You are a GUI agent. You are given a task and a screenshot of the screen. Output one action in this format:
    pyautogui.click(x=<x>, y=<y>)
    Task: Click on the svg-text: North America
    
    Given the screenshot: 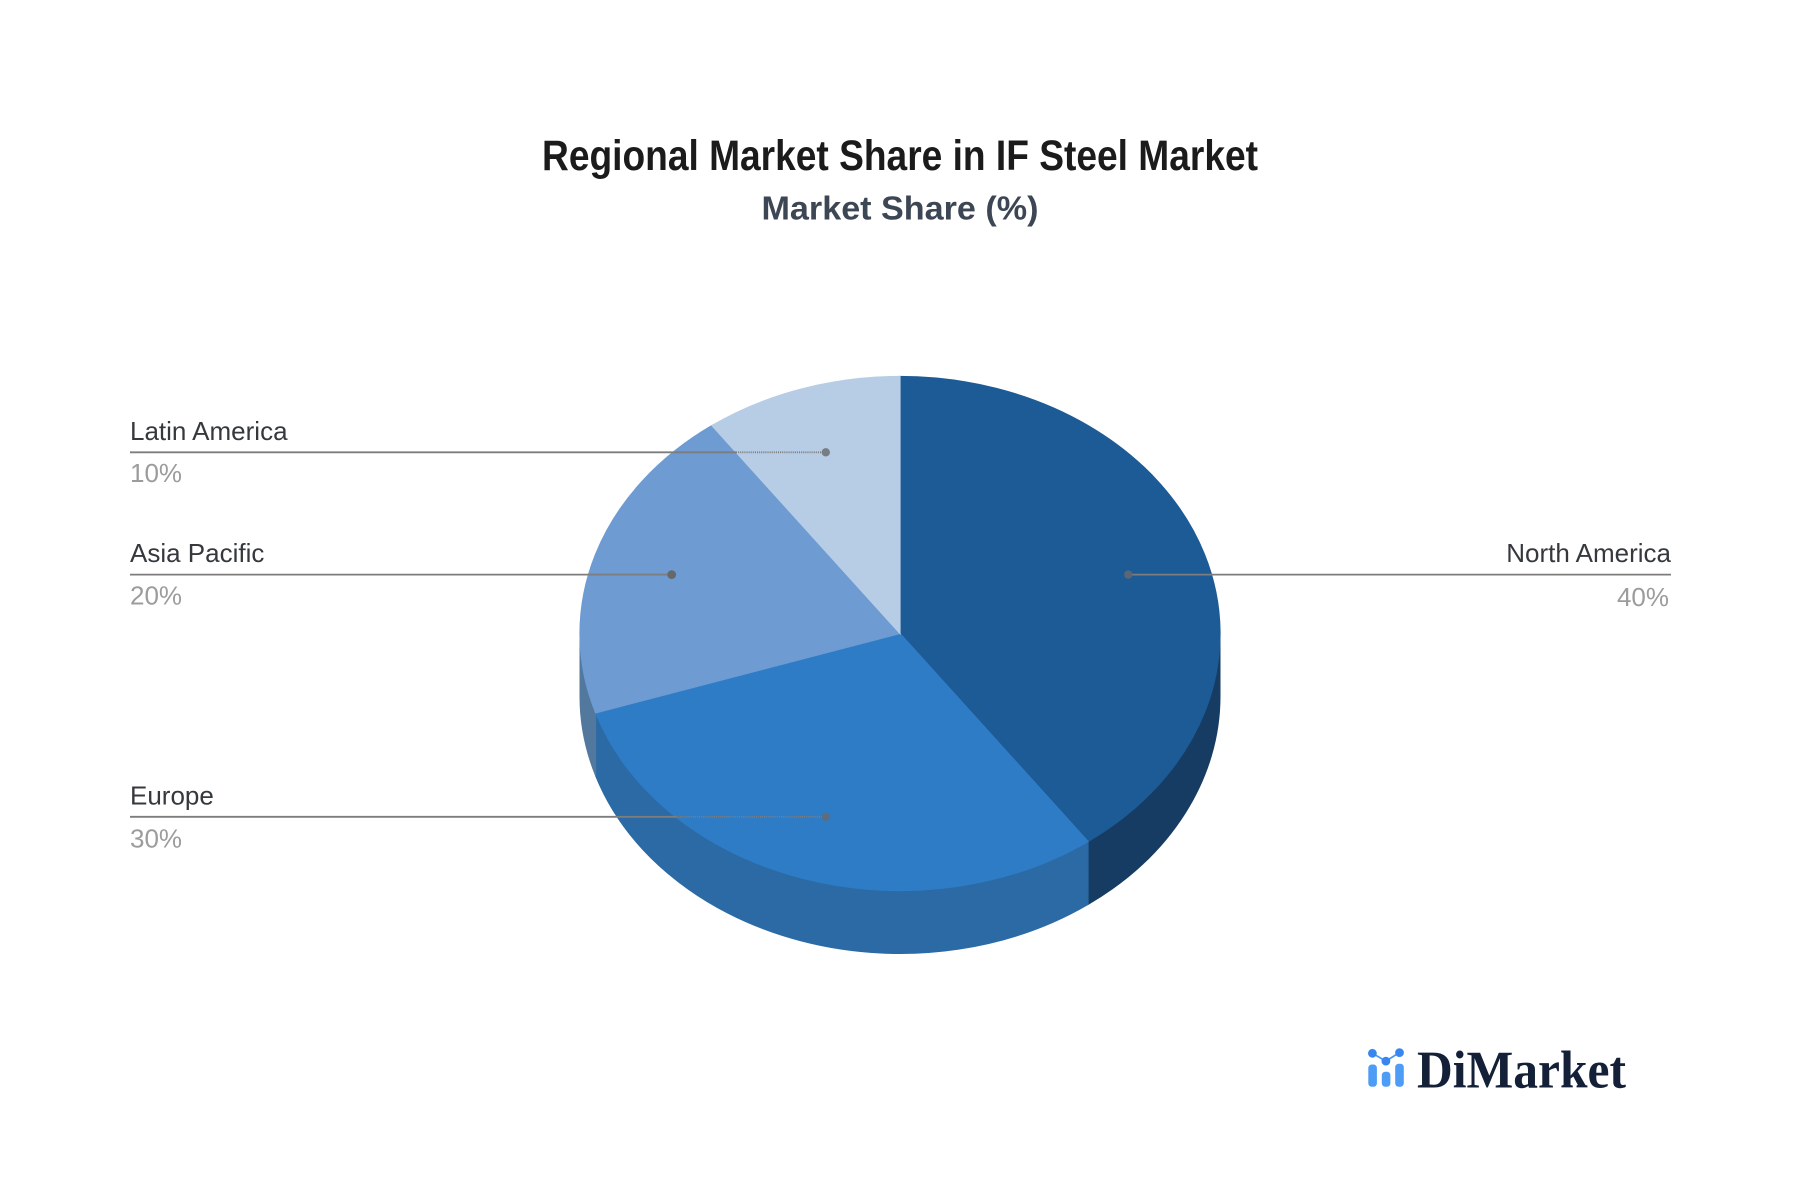 What is the action you would take?
    pyautogui.click(x=1588, y=553)
    